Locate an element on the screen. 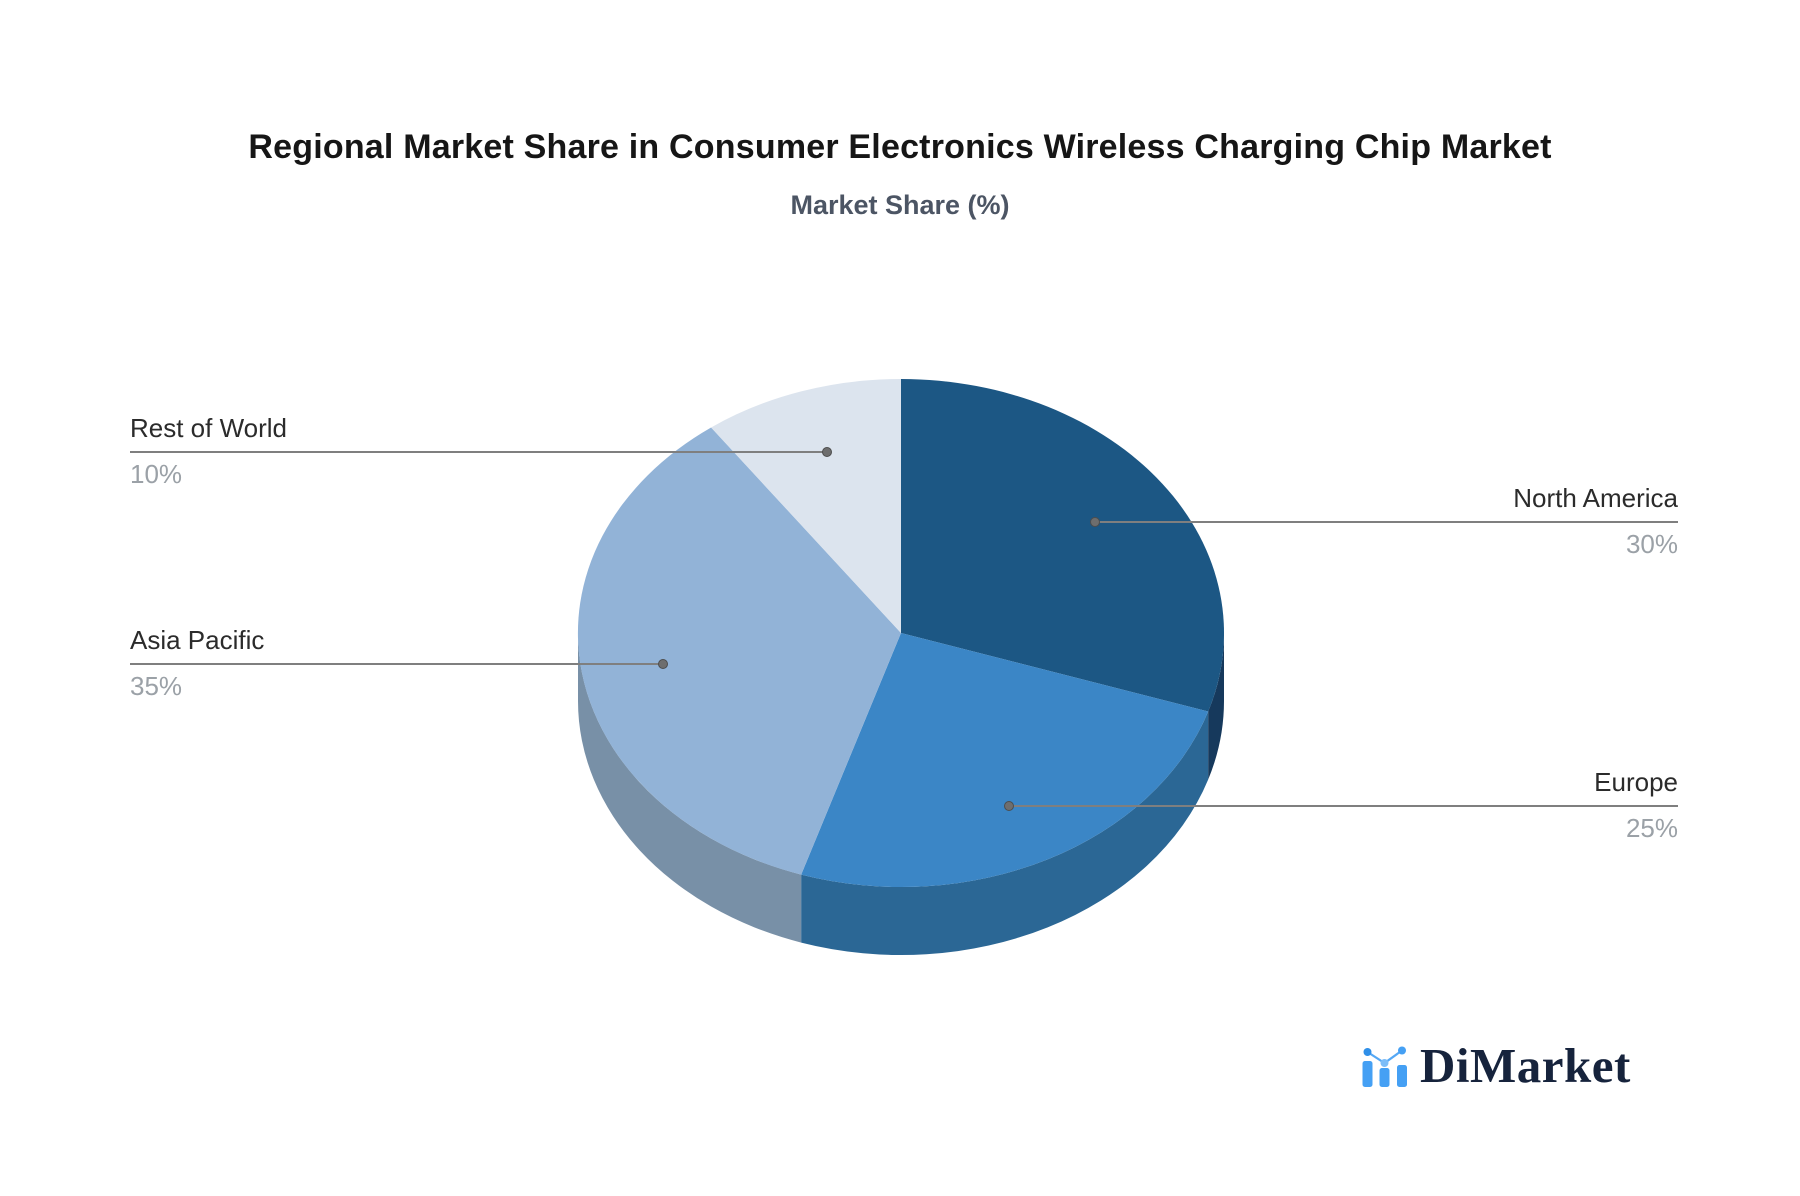 The image size is (1800, 1196). callout-europe: Europe 25% is located at coordinates (1636, 804).